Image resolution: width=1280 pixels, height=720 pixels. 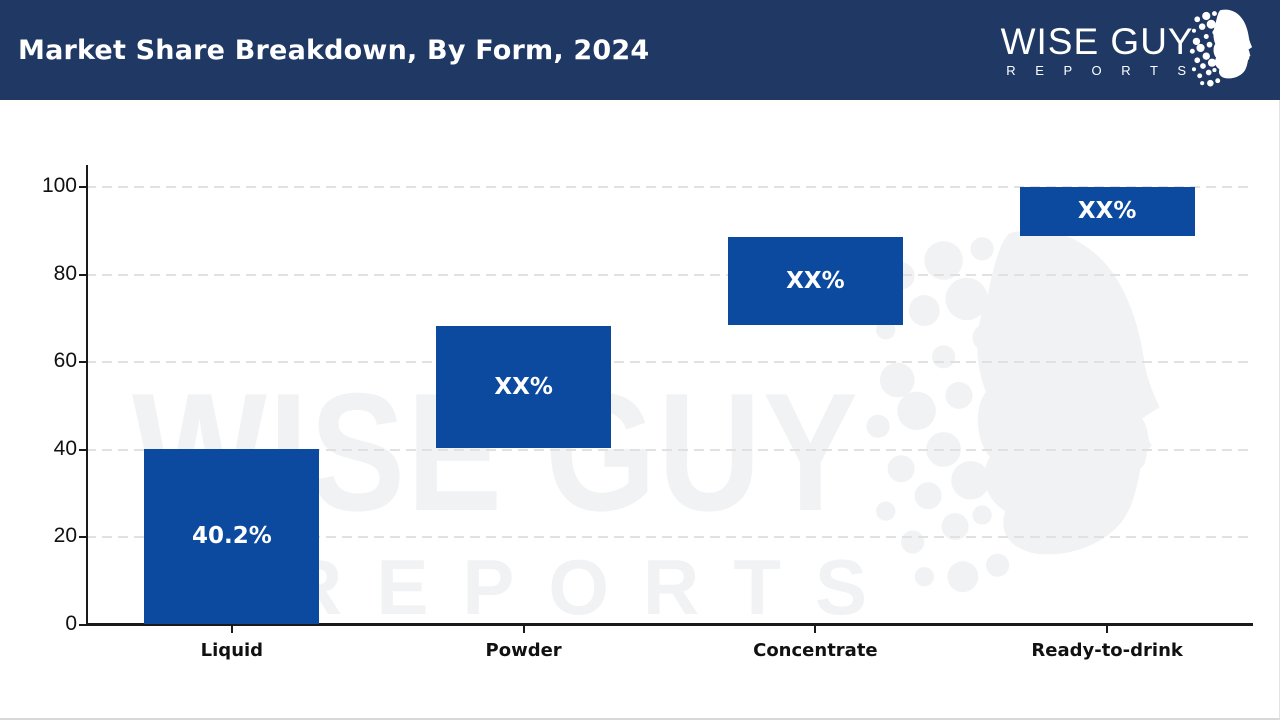 What do you see at coordinates (815, 650) in the screenshot?
I see `x-tick-label-2: Concentrate` at bounding box center [815, 650].